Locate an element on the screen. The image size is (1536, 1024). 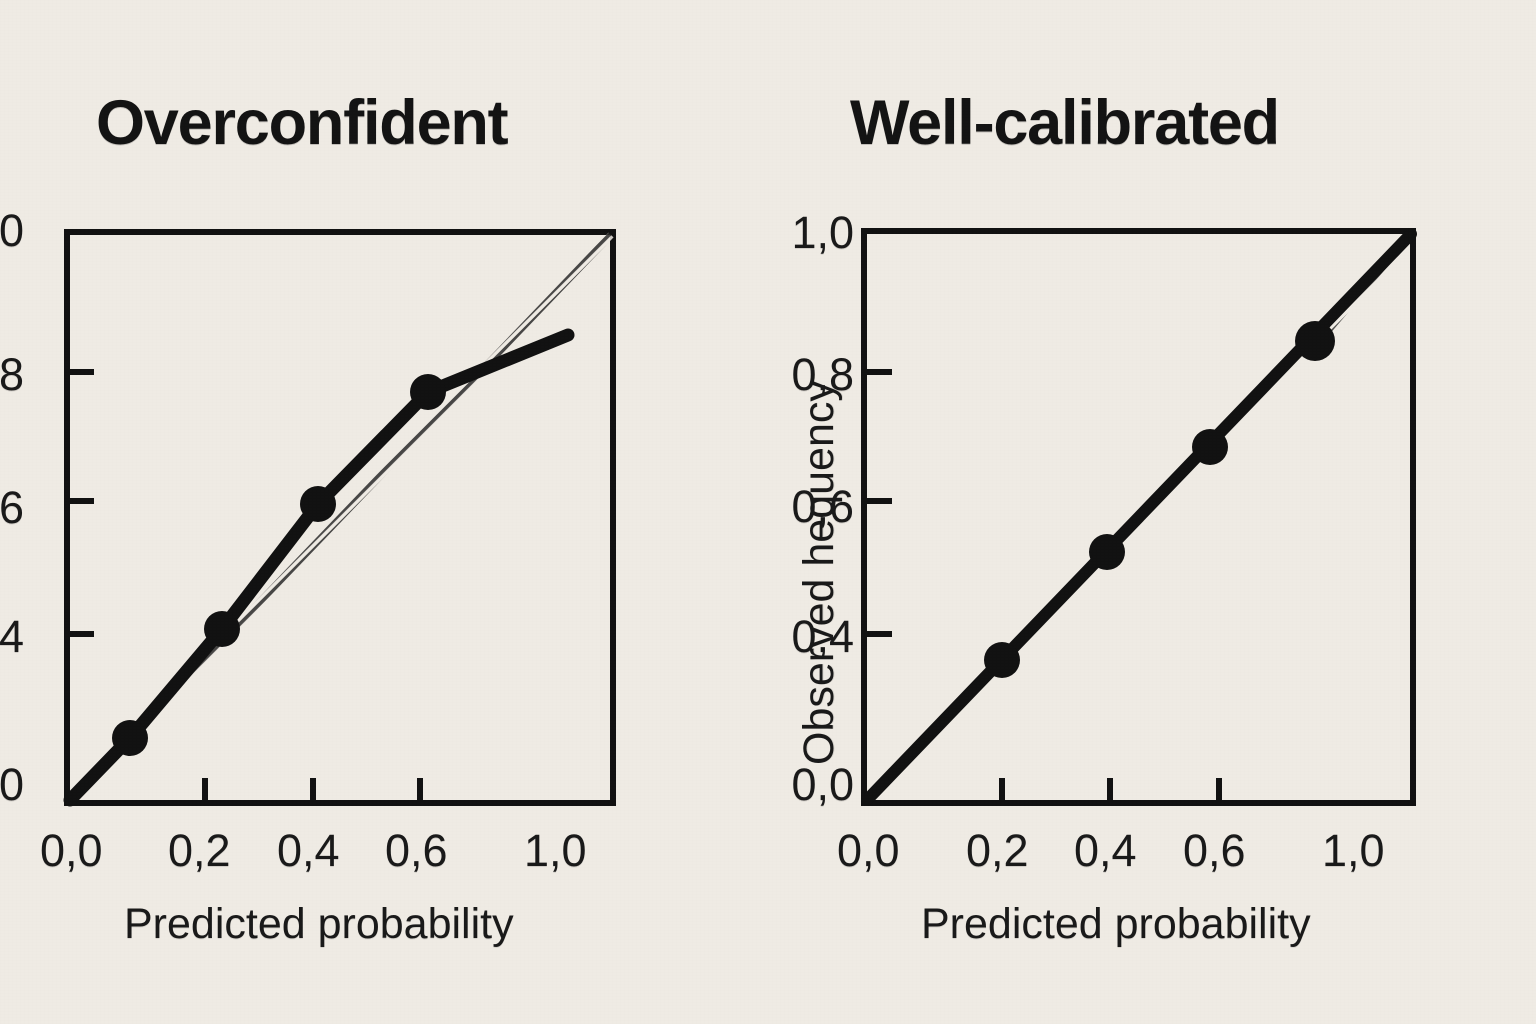
x-tick-label-0-6-left: 0,6 is located at coordinates (416, 850).